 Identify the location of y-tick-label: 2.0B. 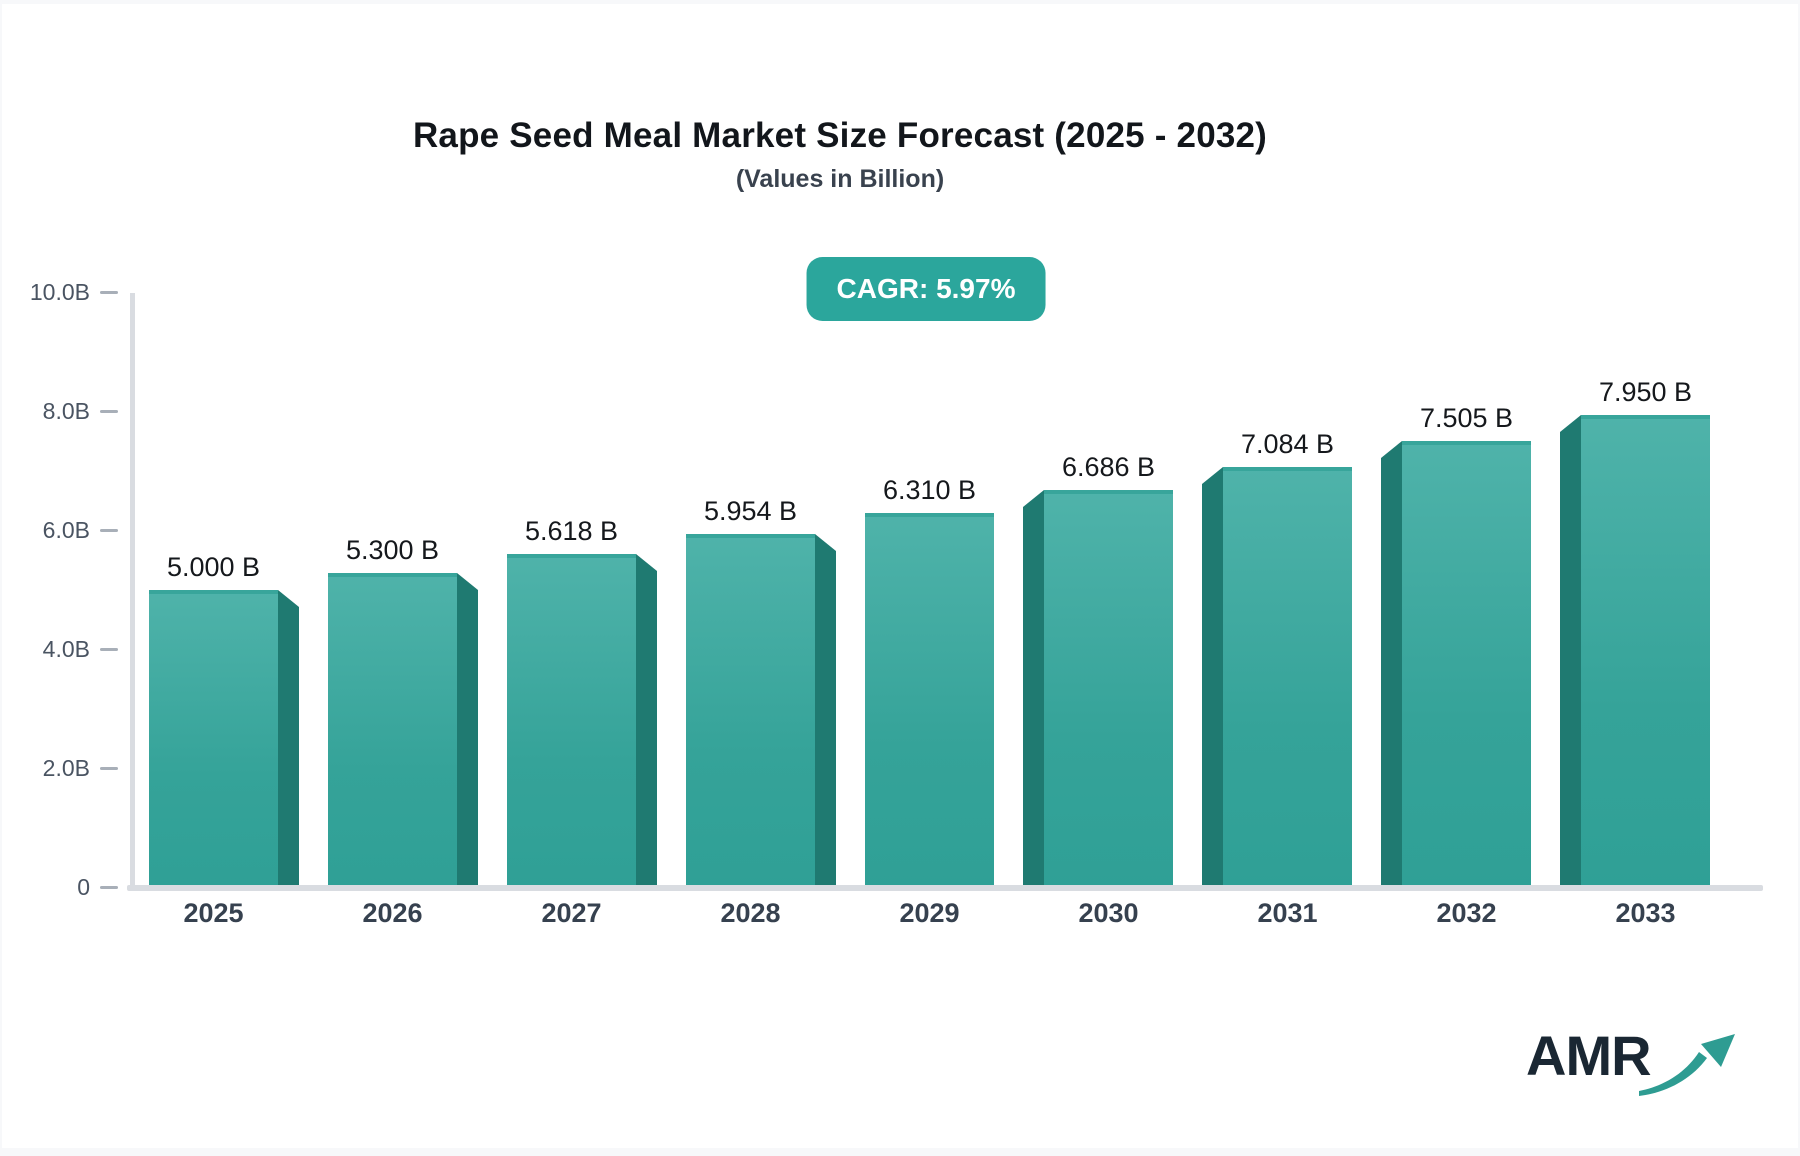
(66, 768).